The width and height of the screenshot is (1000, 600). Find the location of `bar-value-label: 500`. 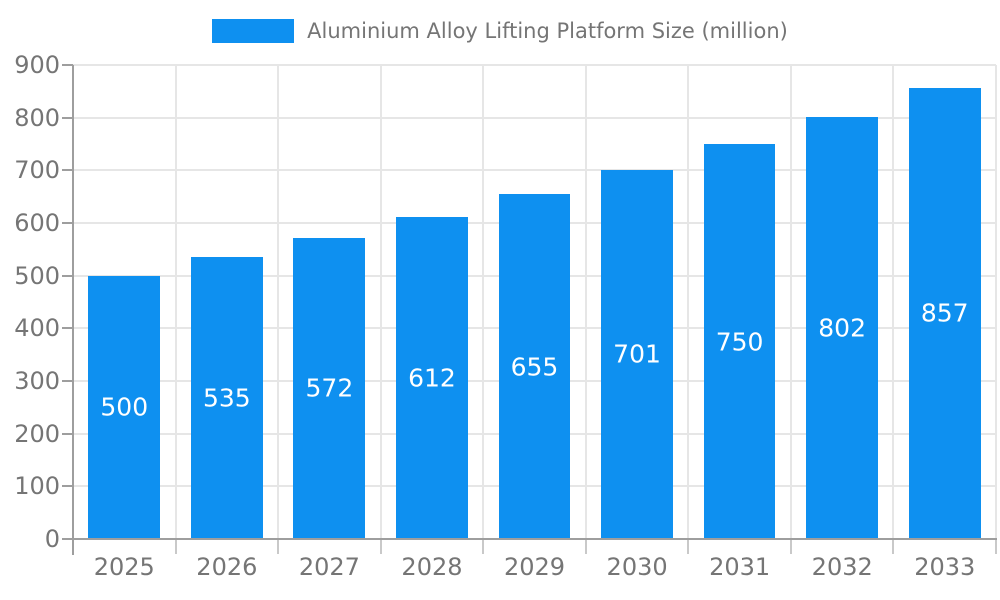

bar-value-label: 500 is located at coordinates (124, 407).